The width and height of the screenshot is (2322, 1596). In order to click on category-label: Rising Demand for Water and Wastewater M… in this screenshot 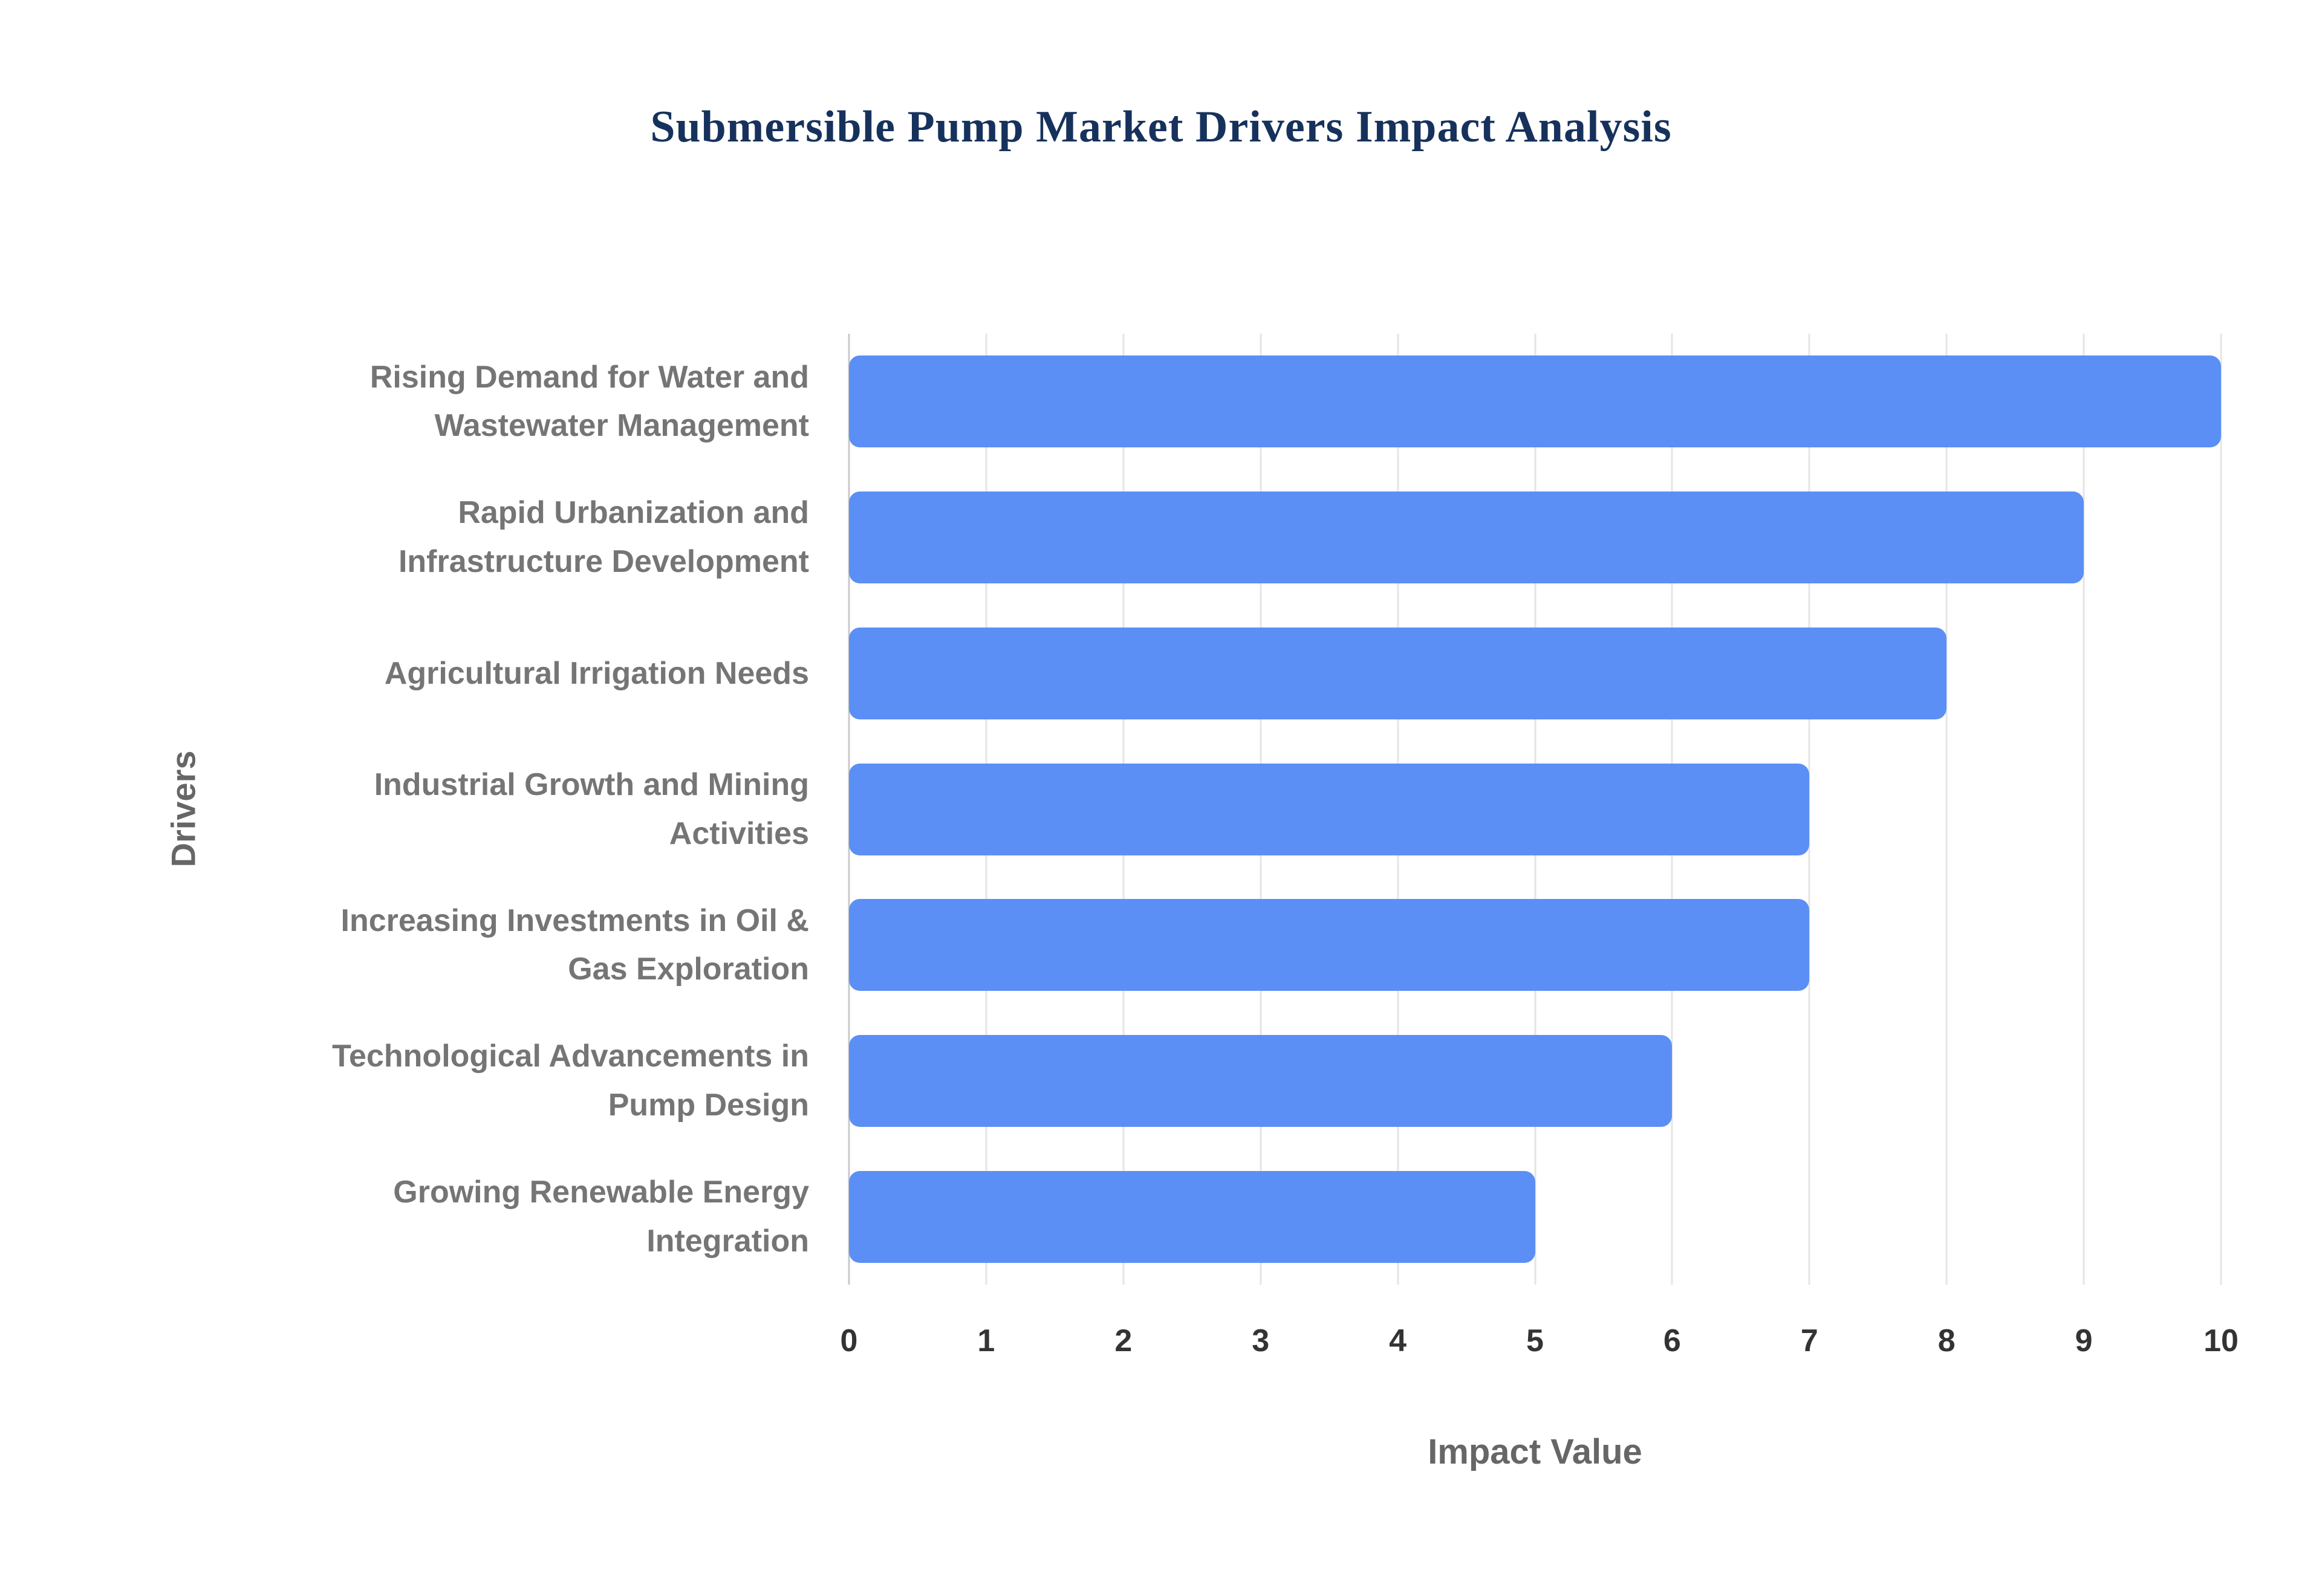, I will do `click(589, 401)`.